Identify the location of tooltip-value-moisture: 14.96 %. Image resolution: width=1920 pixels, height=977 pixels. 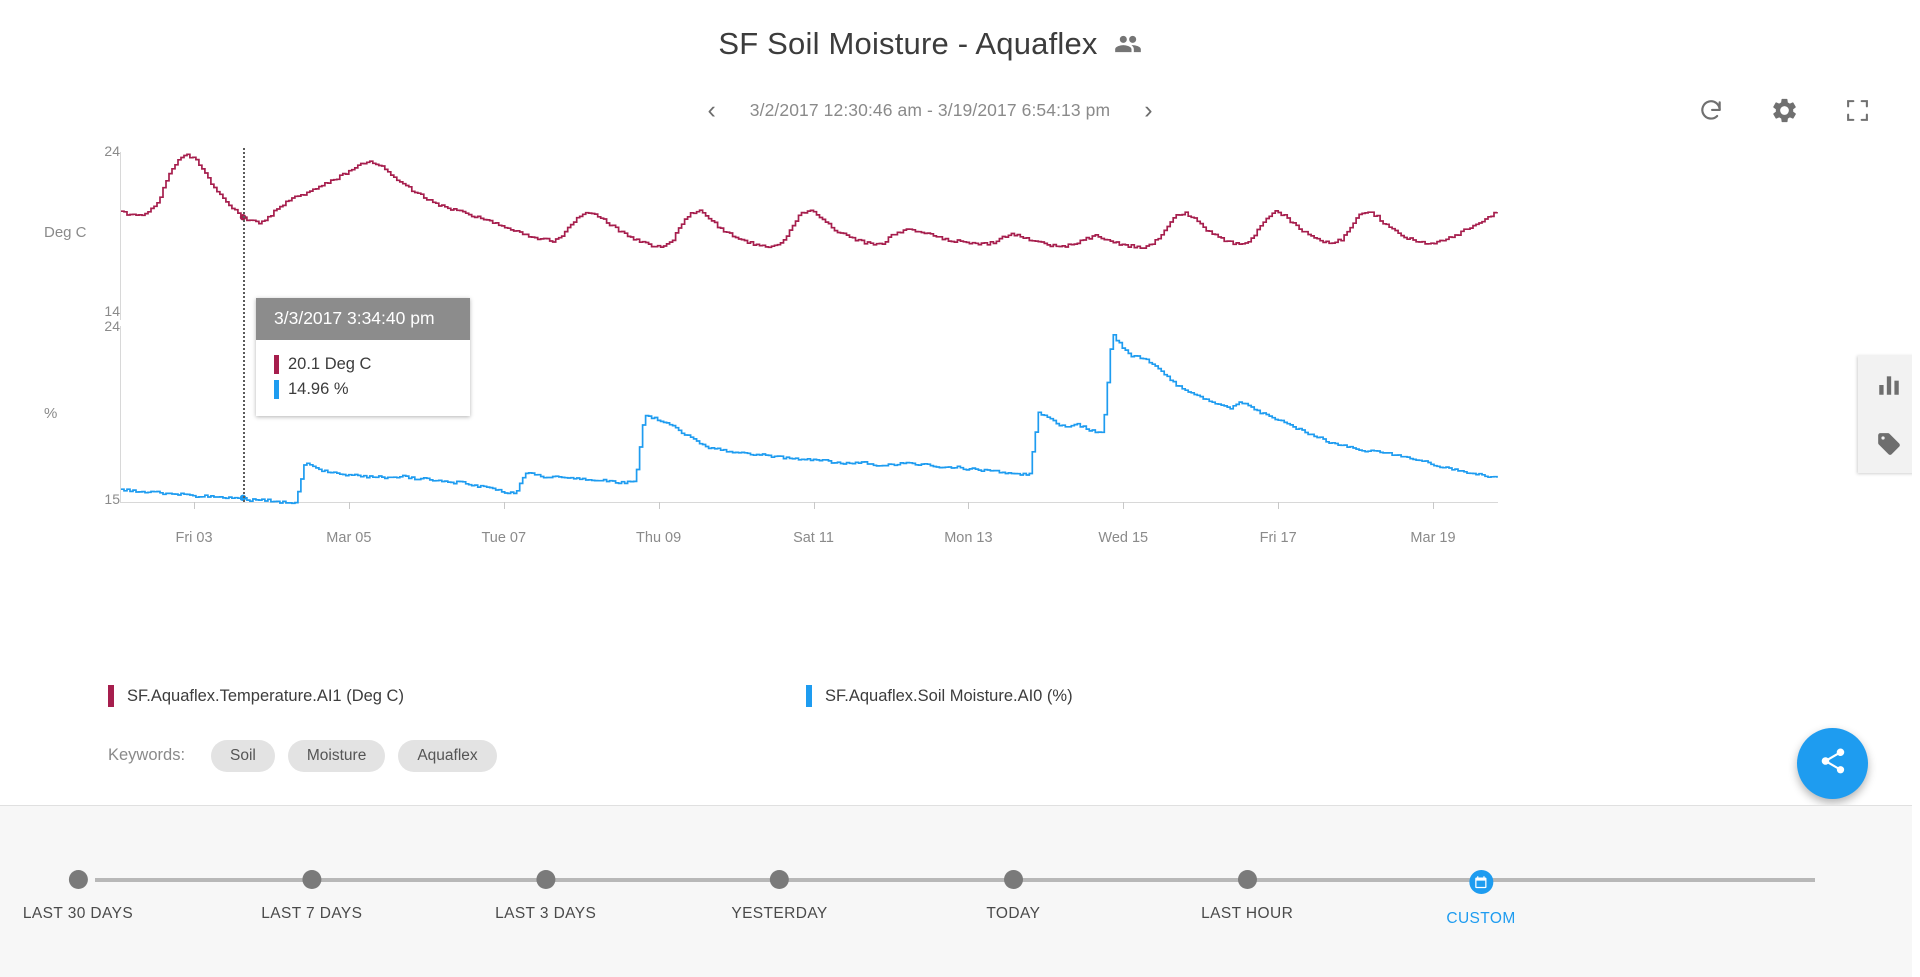
(318, 389).